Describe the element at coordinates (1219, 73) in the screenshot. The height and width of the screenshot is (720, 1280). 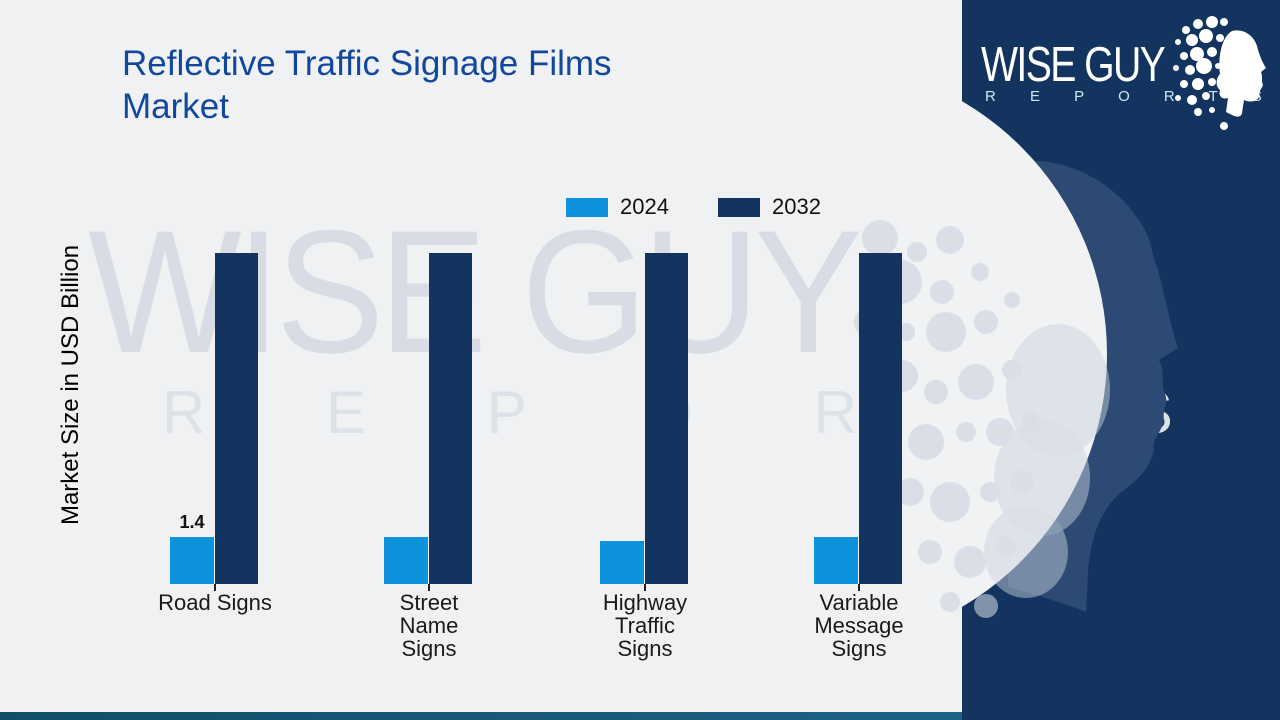
I see `face-profile-dots-icon` at that location.